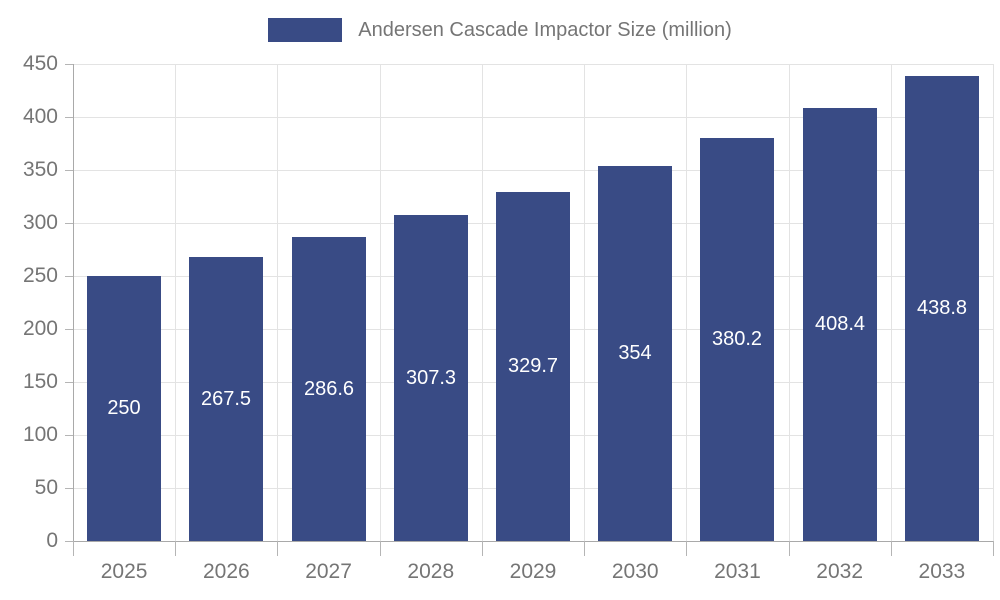 This screenshot has height=600, width=1000. What do you see at coordinates (40, 169) in the screenshot?
I see `y-axis-tick-label: 350` at bounding box center [40, 169].